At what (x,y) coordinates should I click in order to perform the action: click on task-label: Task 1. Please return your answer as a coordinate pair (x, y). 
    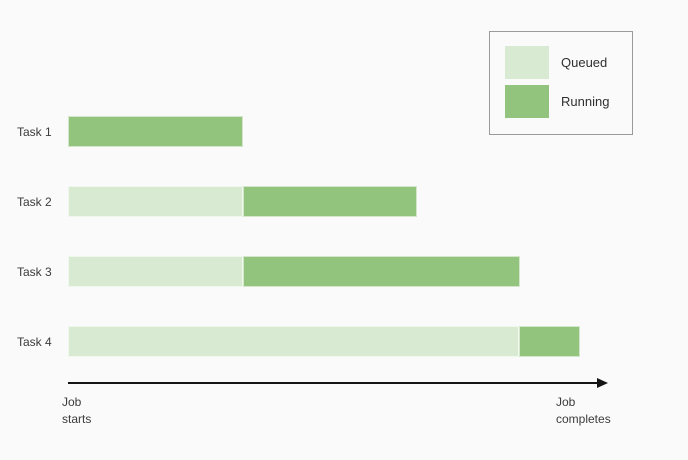
    Looking at the image, I should click on (34, 131).